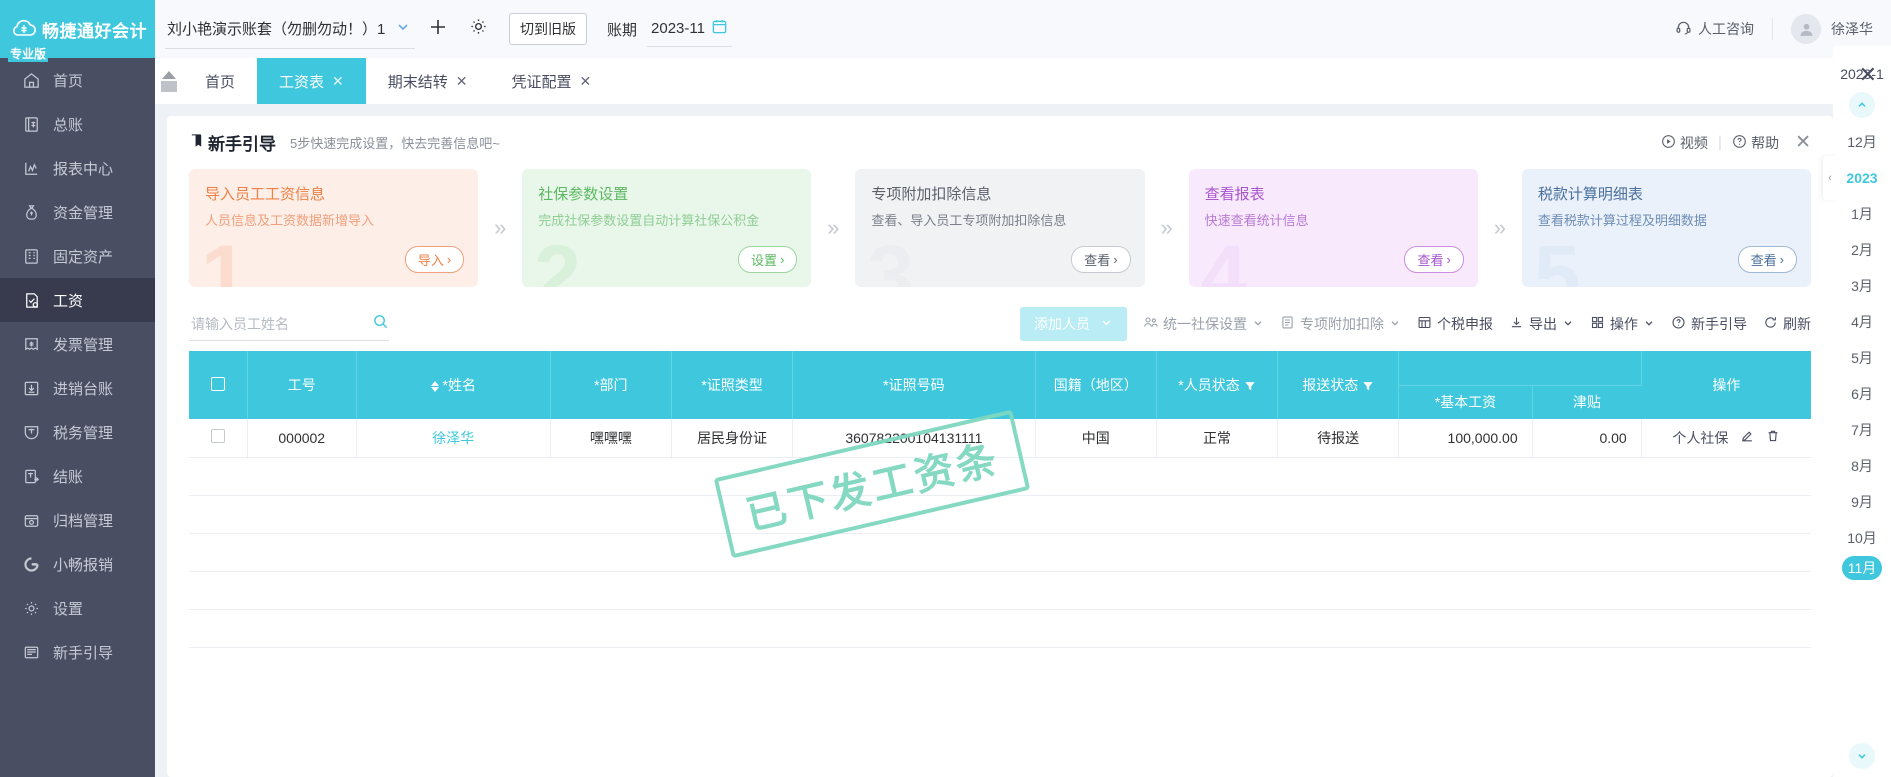  I want to click on search-box, so click(289, 324).